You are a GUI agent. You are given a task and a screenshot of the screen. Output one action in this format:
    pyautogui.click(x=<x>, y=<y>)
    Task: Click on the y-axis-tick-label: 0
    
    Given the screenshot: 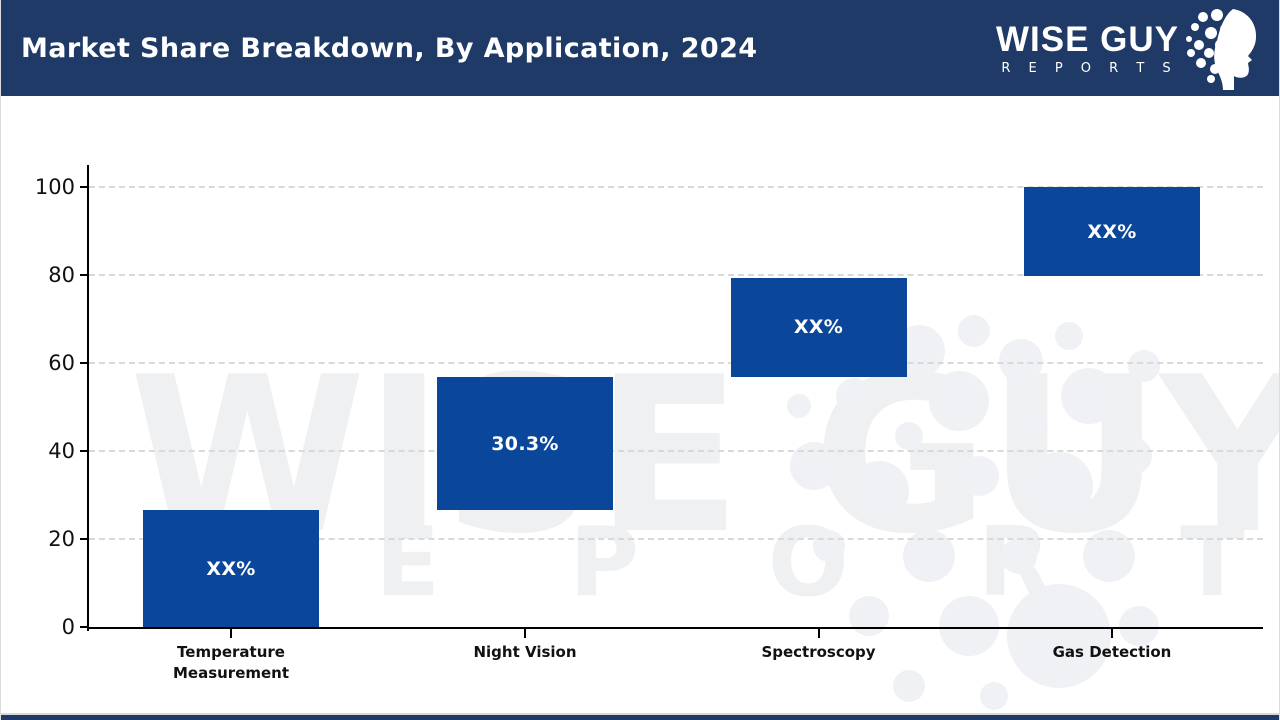 What is the action you would take?
    pyautogui.click(x=68, y=627)
    